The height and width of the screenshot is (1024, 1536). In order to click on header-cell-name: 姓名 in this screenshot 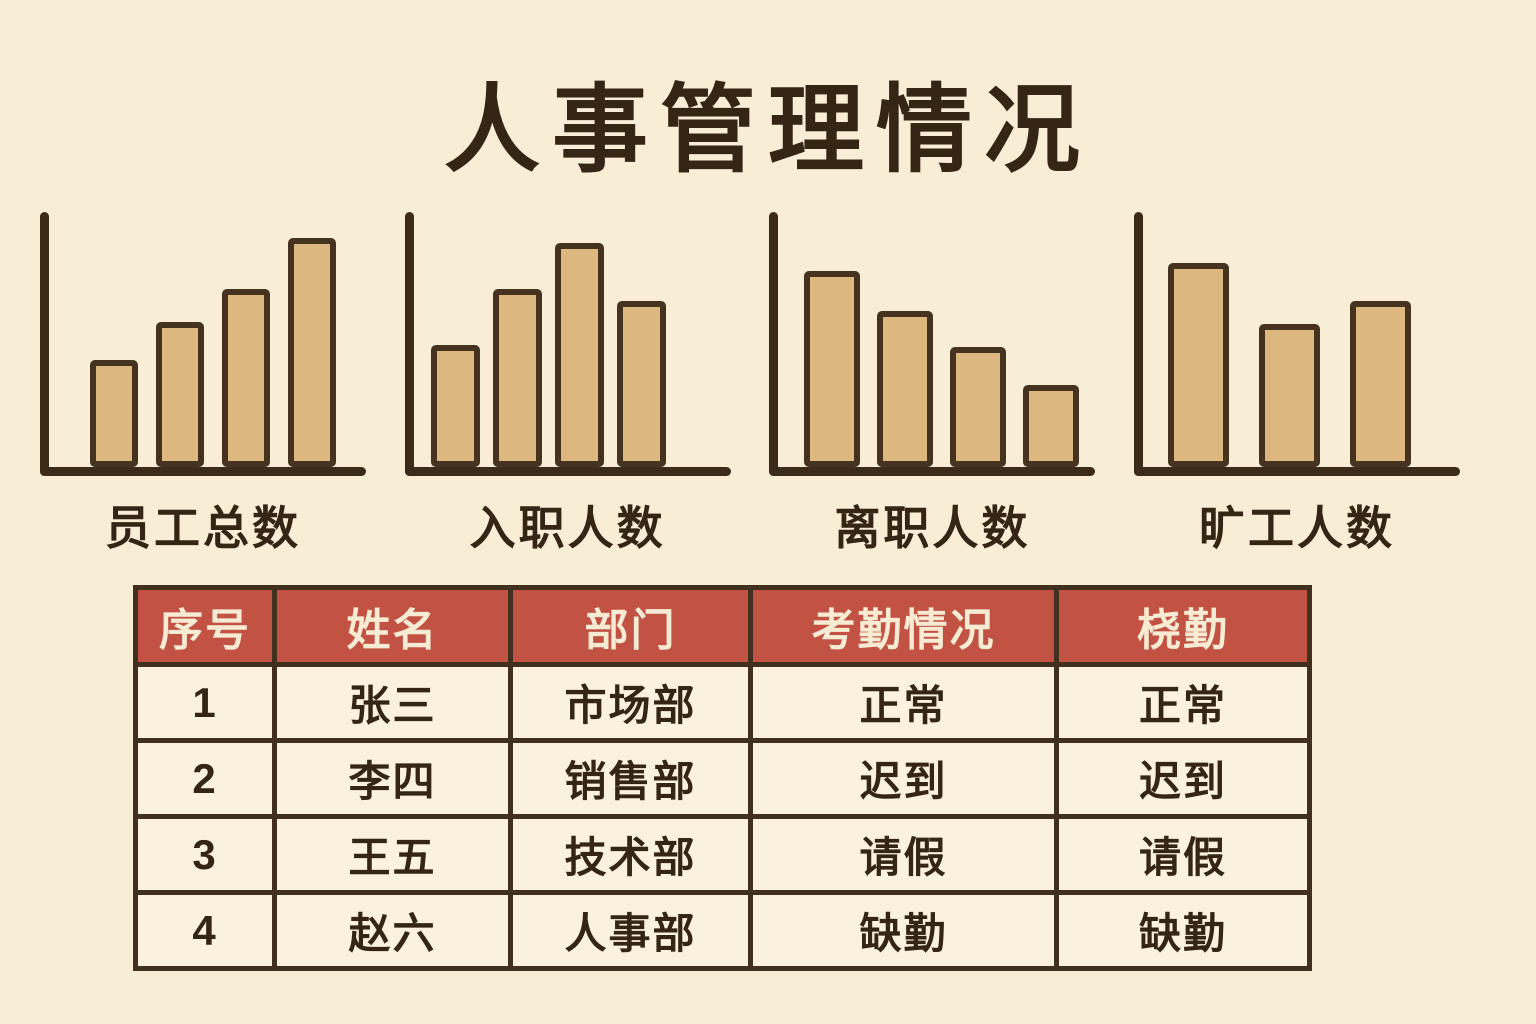, I will do `click(392, 626)`.